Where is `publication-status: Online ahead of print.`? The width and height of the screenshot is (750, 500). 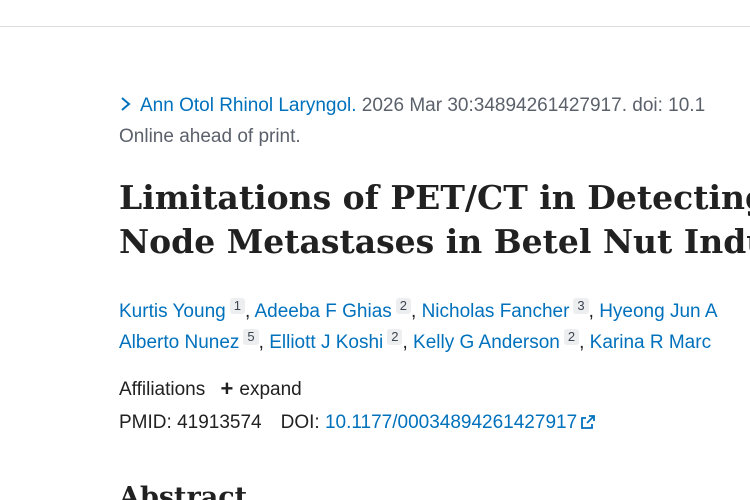
publication-status: Online ahead of print. is located at coordinates (210, 136).